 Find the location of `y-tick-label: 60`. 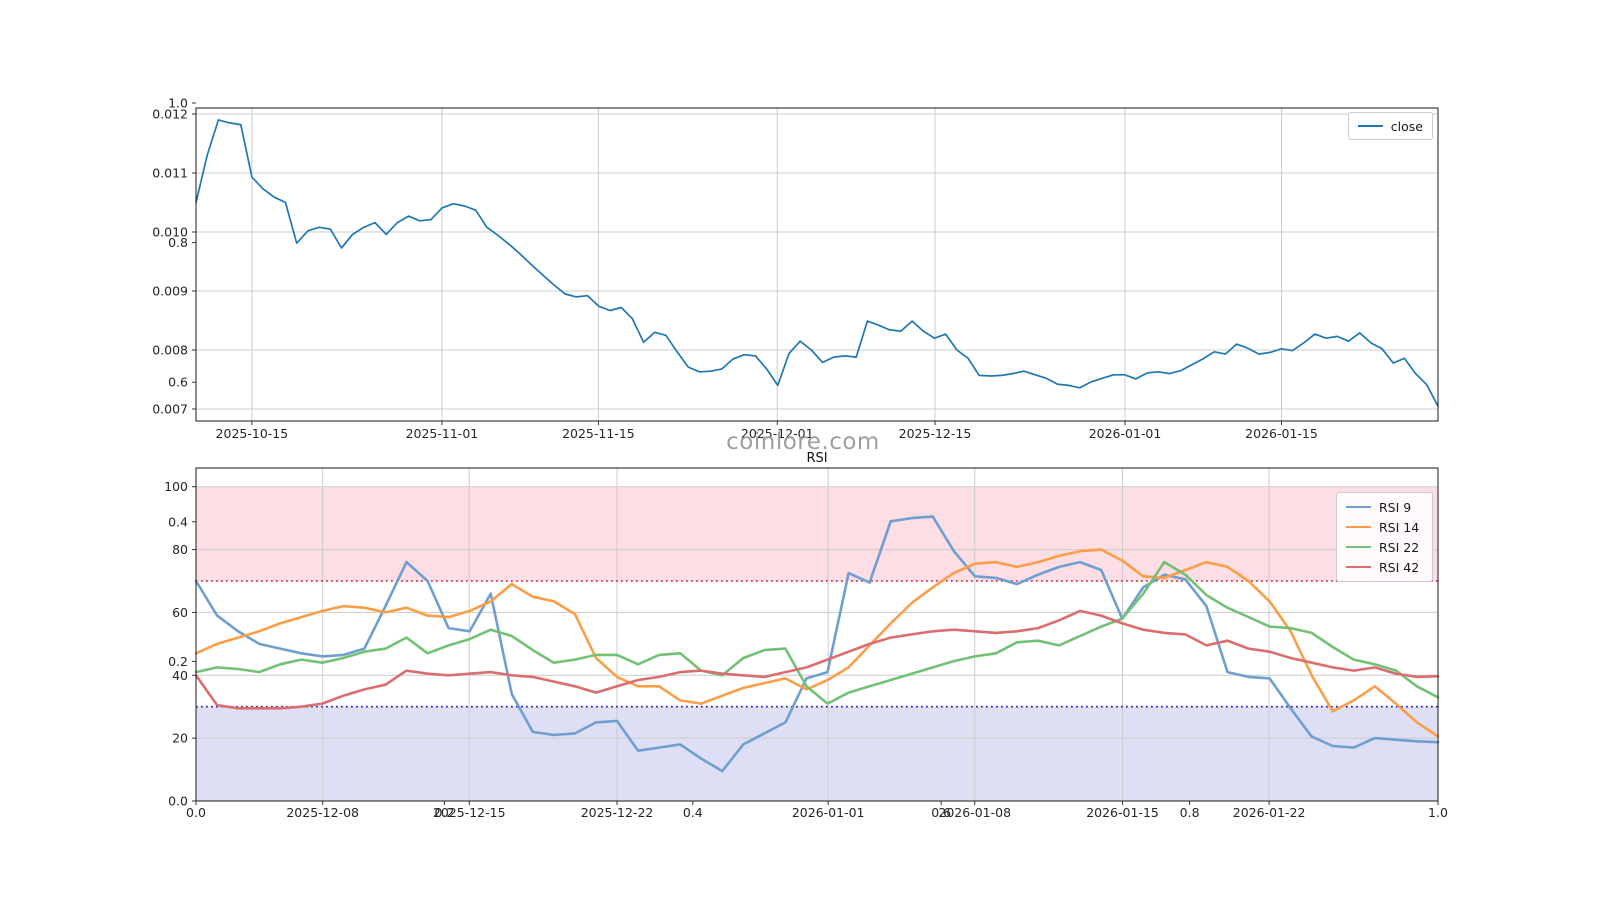

y-tick-label: 60 is located at coordinates (180, 612).